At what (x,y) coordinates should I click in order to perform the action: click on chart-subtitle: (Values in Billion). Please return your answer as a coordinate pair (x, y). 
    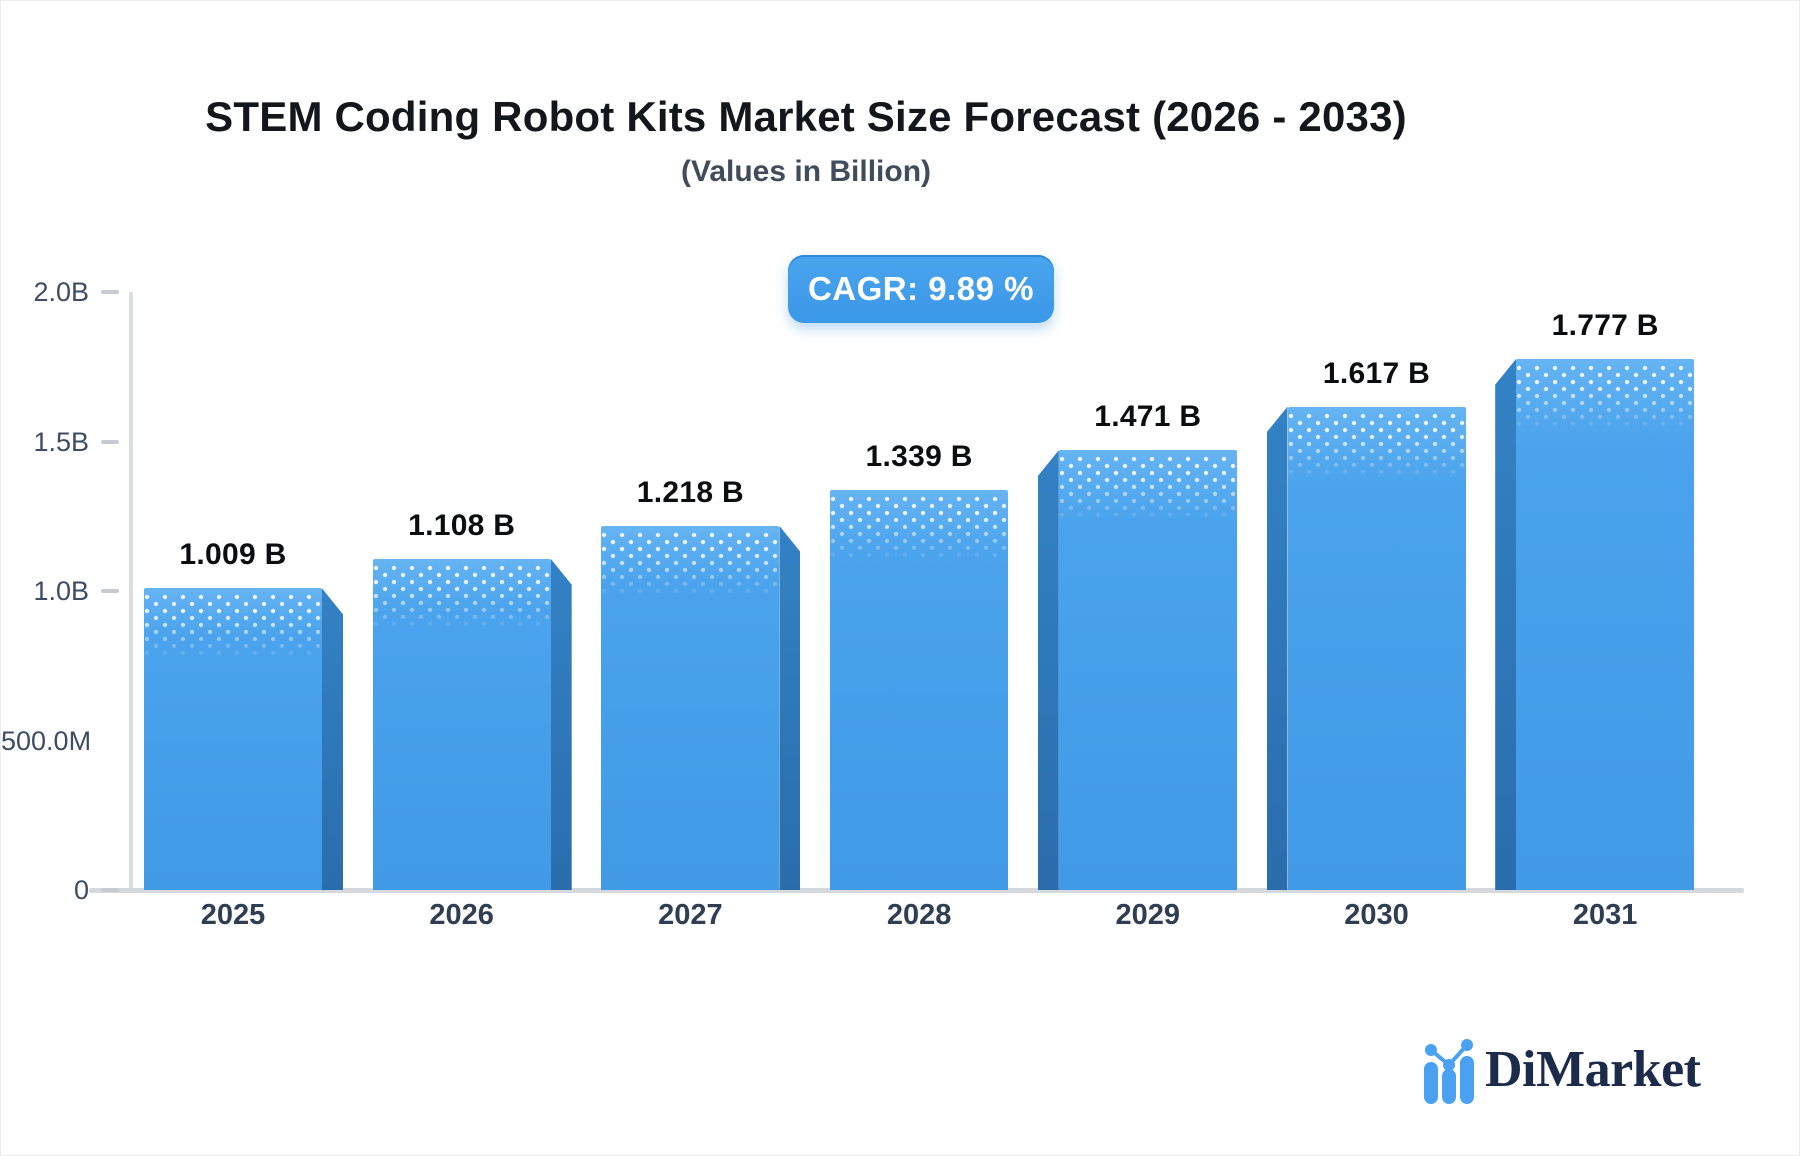
    Looking at the image, I should click on (806, 171).